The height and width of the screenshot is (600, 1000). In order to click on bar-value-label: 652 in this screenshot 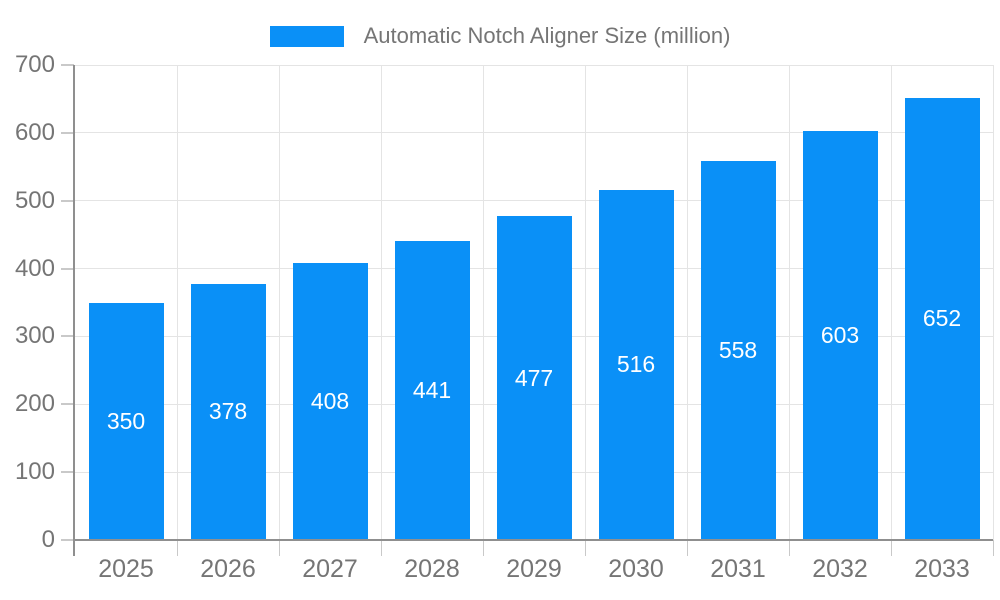, I will do `click(942, 318)`.